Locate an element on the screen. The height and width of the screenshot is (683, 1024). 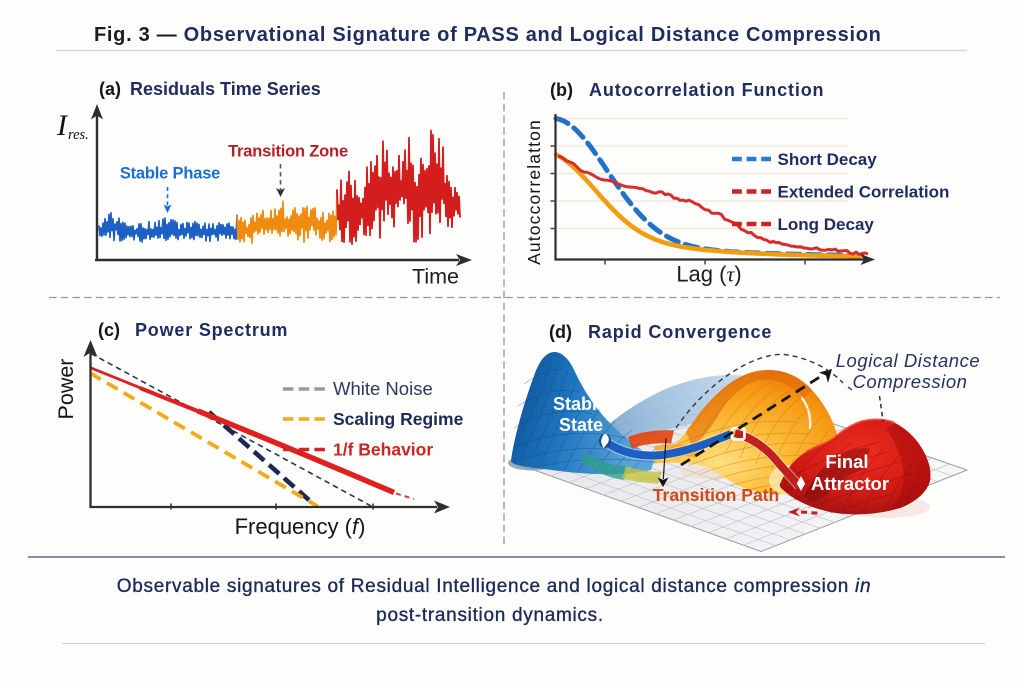
svg-text: Logical Distance is located at coordinates (908, 360).